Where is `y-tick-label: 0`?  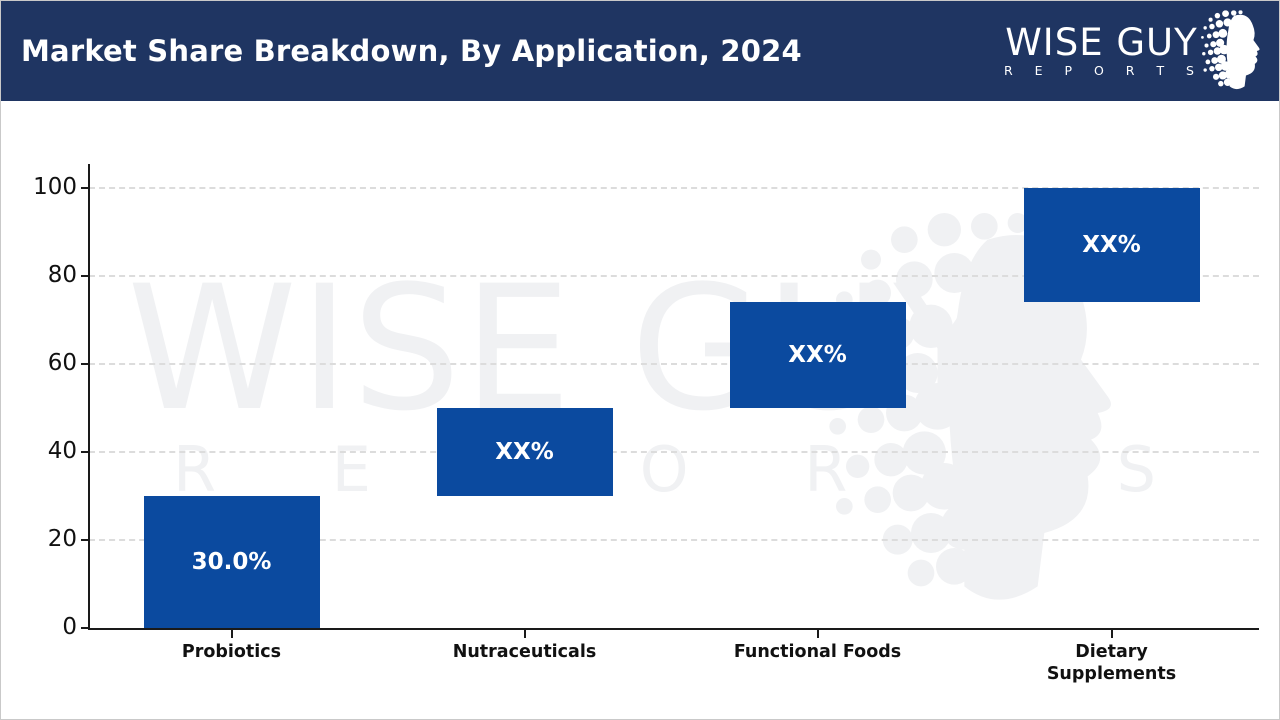
y-tick-label: 0 is located at coordinates (69, 627).